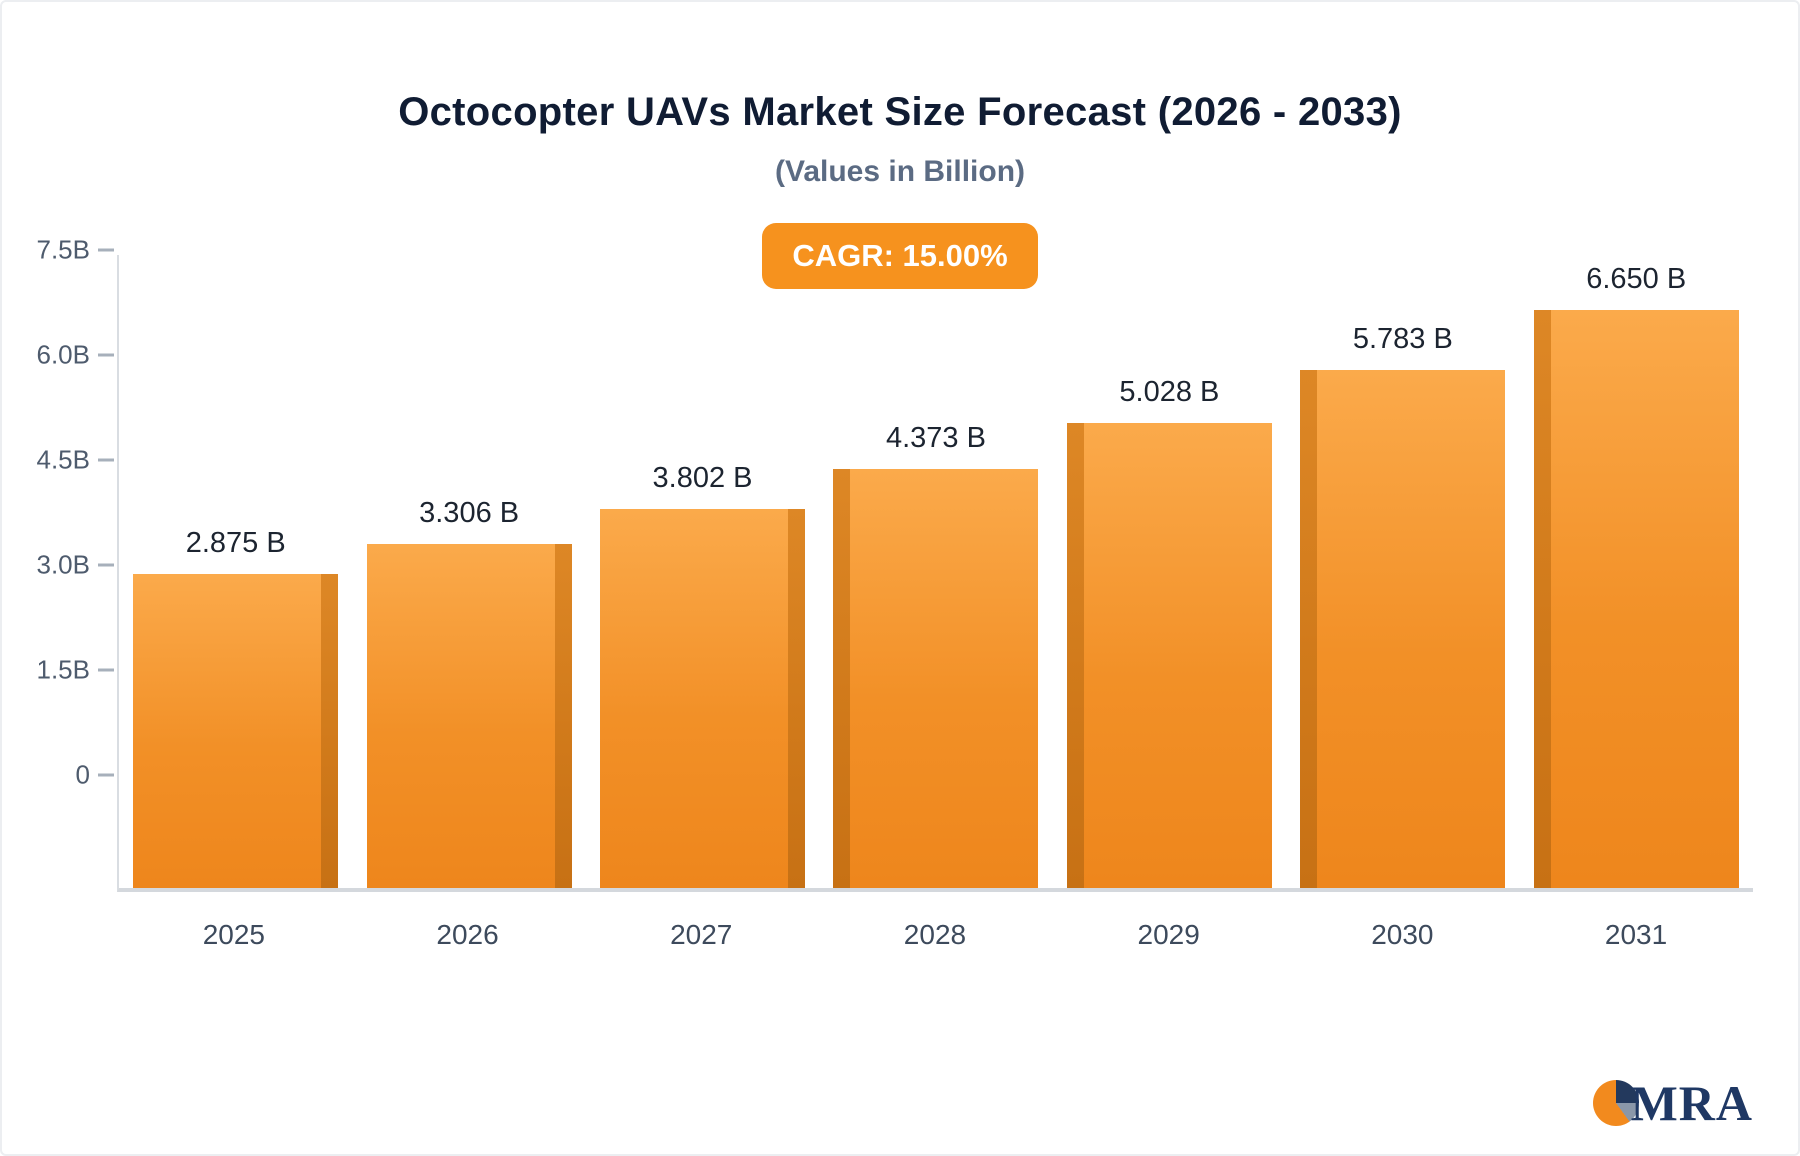  What do you see at coordinates (63, 354) in the screenshot?
I see `y-tick-label: 6.0B` at bounding box center [63, 354].